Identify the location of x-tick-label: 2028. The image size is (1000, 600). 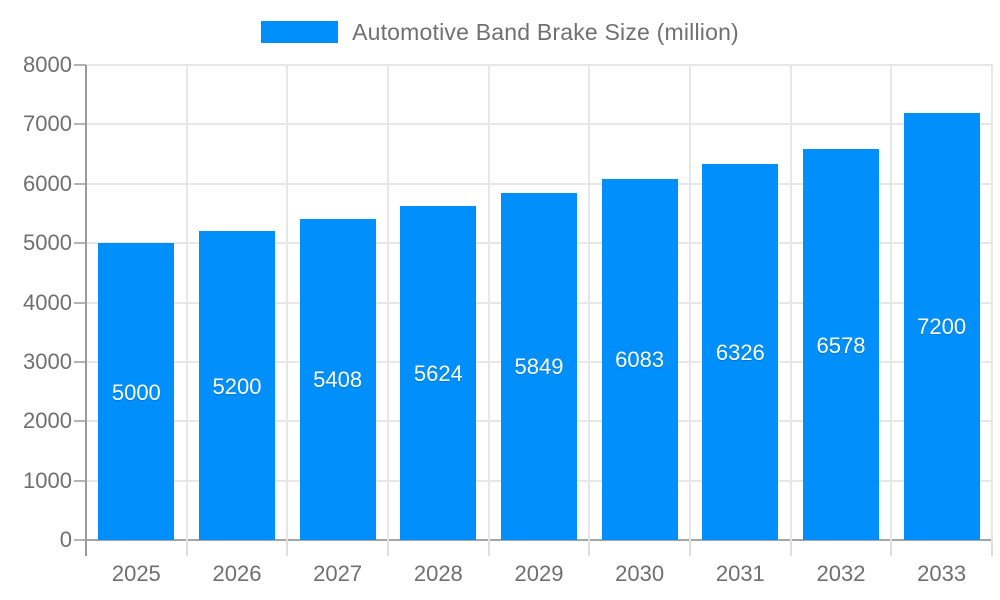
(438, 573).